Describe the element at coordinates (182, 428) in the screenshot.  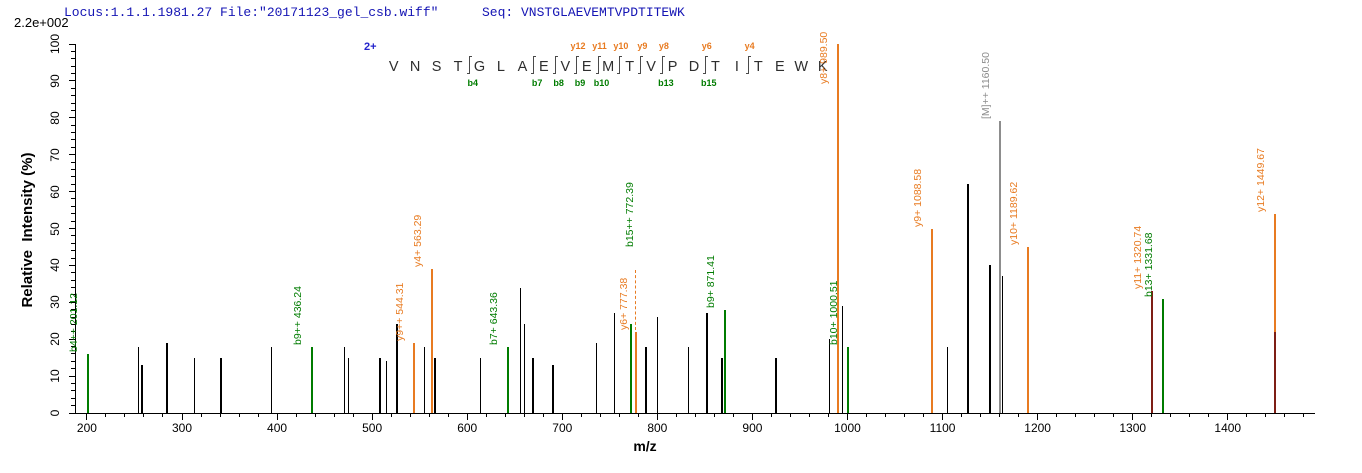
I see `x-tick-label: 300` at that location.